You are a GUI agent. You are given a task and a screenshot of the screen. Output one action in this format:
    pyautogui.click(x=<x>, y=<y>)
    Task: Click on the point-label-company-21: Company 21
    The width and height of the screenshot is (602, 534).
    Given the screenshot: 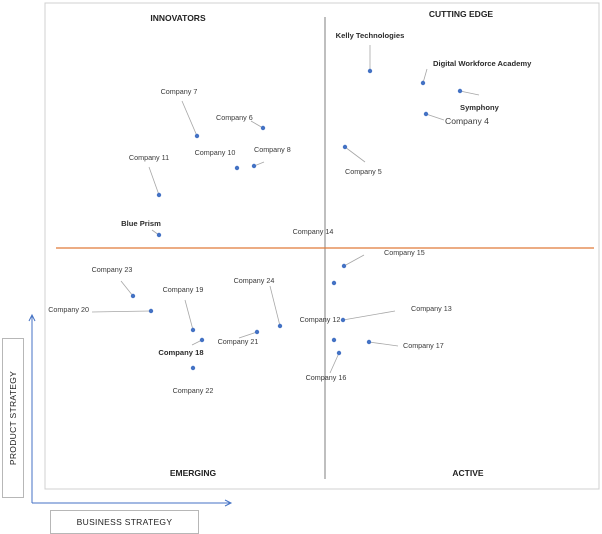 What is the action you would take?
    pyautogui.click(x=238, y=341)
    